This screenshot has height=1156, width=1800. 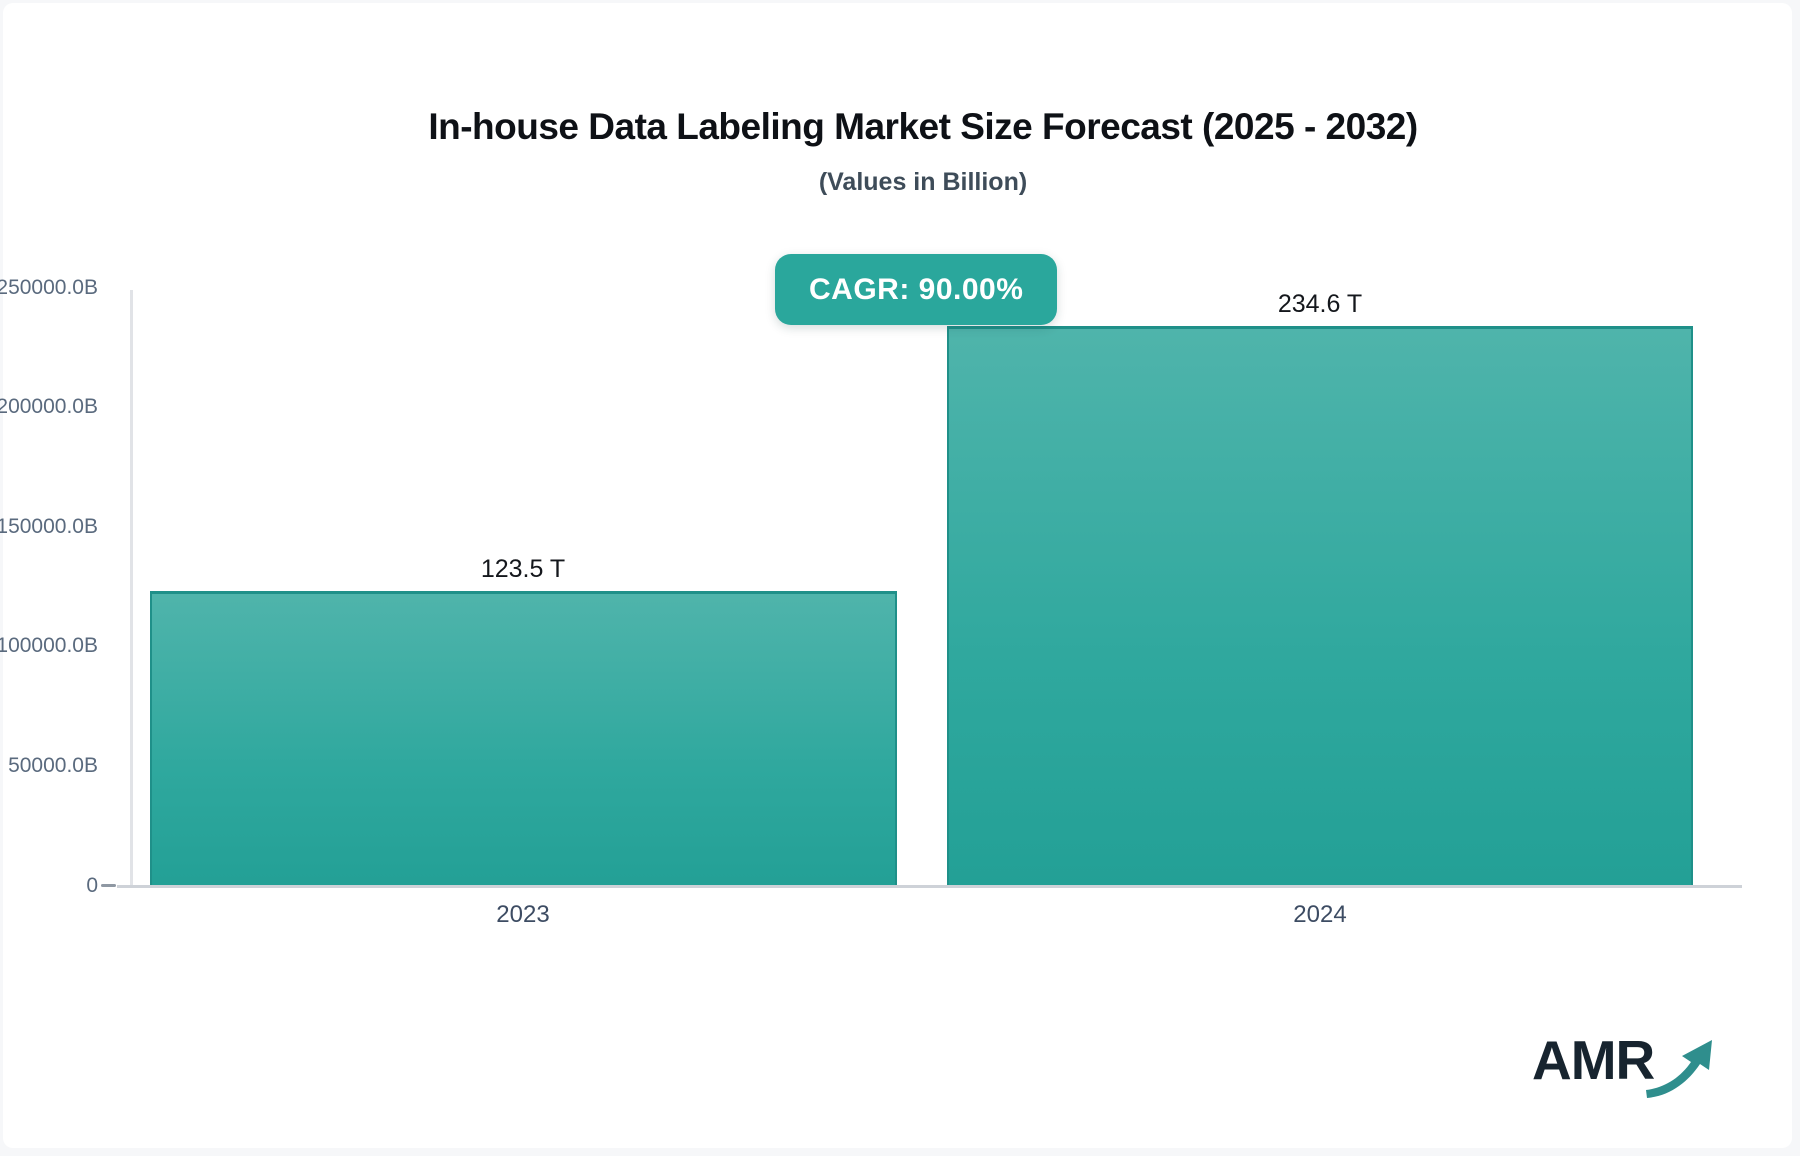 What do you see at coordinates (523, 737) in the screenshot?
I see `bar-2023` at bounding box center [523, 737].